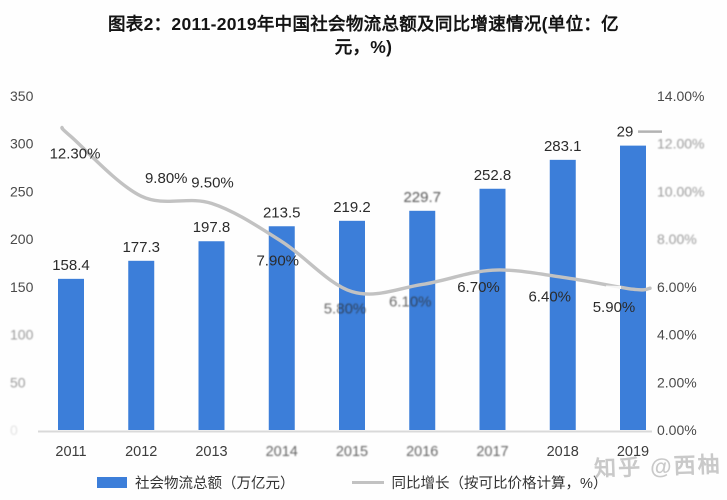  What do you see at coordinates (282, 452) in the screenshot?
I see `x-axis-year-label: 2014` at bounding box center [282, 452].